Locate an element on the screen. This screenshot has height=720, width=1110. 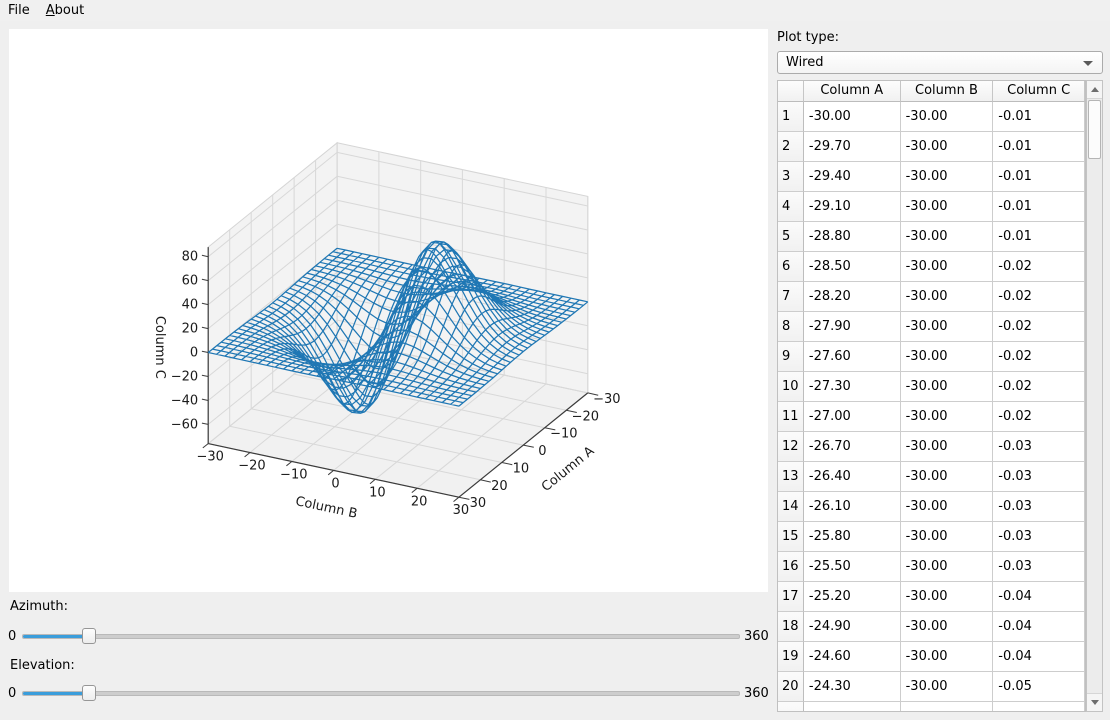
azimuth-slider-track is located at coordinates (381, 636).